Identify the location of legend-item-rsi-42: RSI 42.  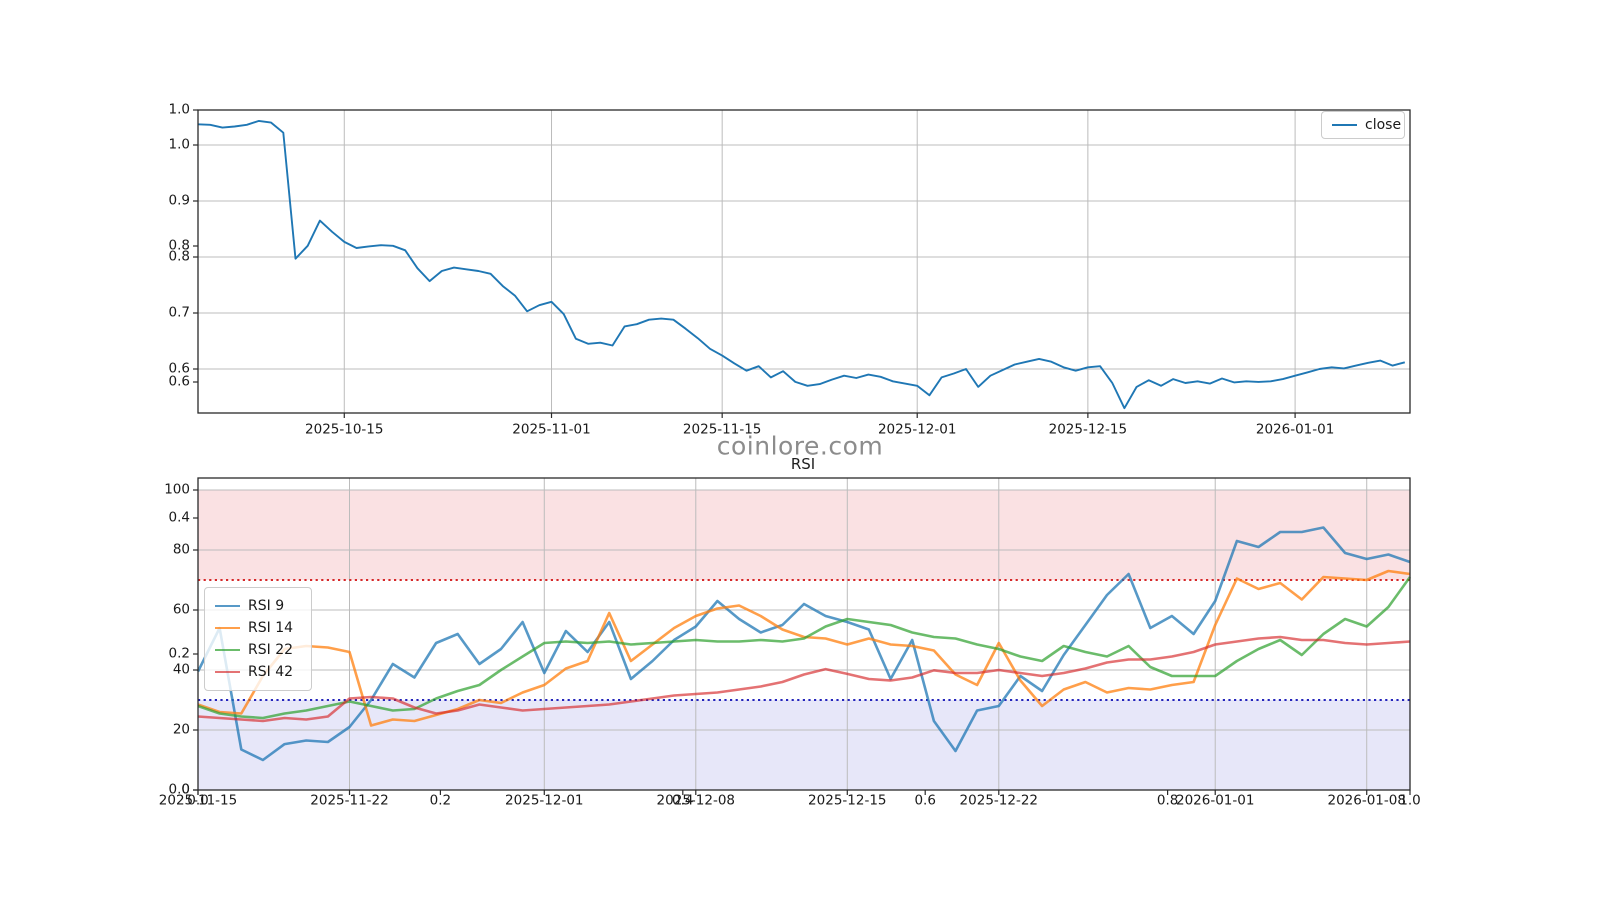
(258, 672).